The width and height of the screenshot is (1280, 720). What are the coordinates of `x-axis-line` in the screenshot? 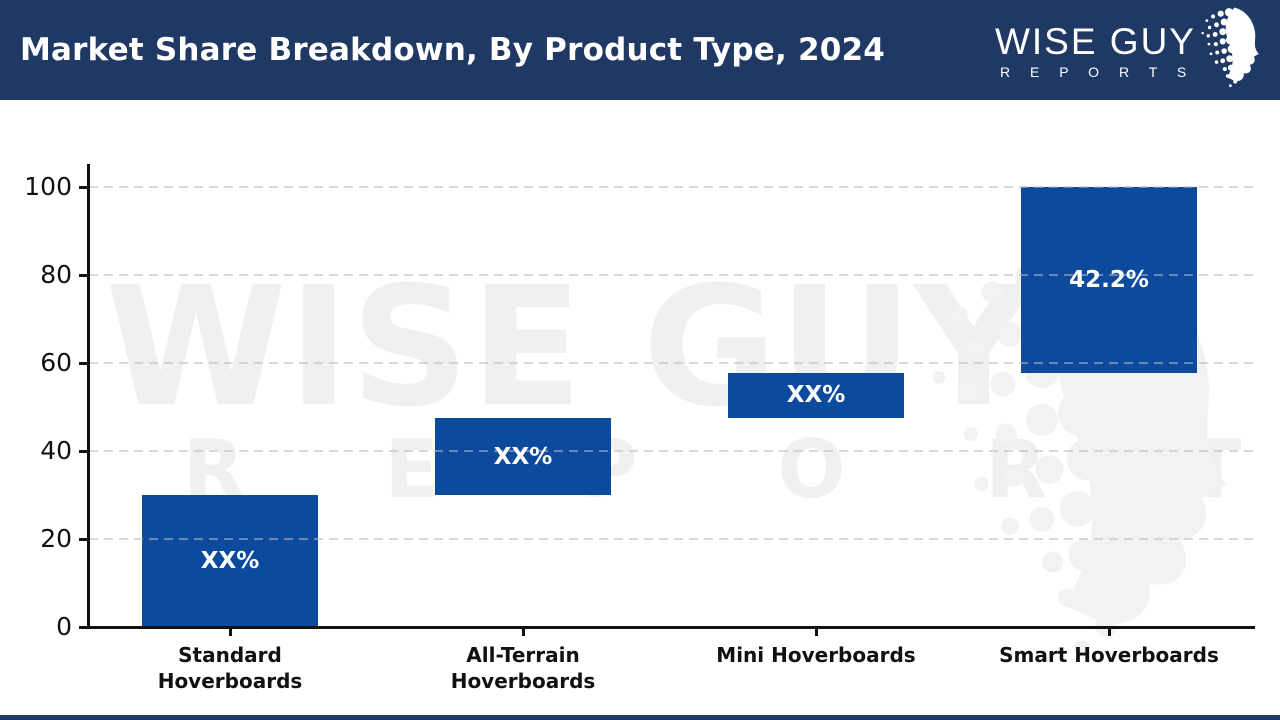 It's located at (671, 627).